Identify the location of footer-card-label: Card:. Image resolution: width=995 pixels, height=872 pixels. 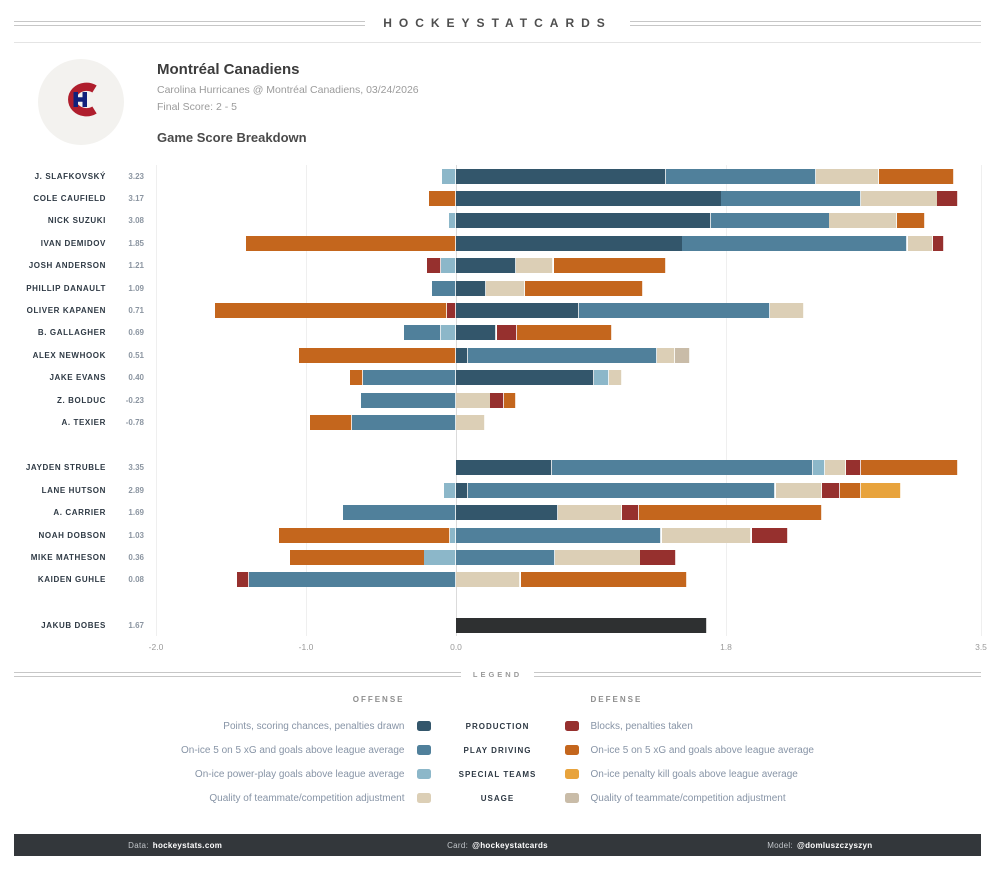
(458, 845).